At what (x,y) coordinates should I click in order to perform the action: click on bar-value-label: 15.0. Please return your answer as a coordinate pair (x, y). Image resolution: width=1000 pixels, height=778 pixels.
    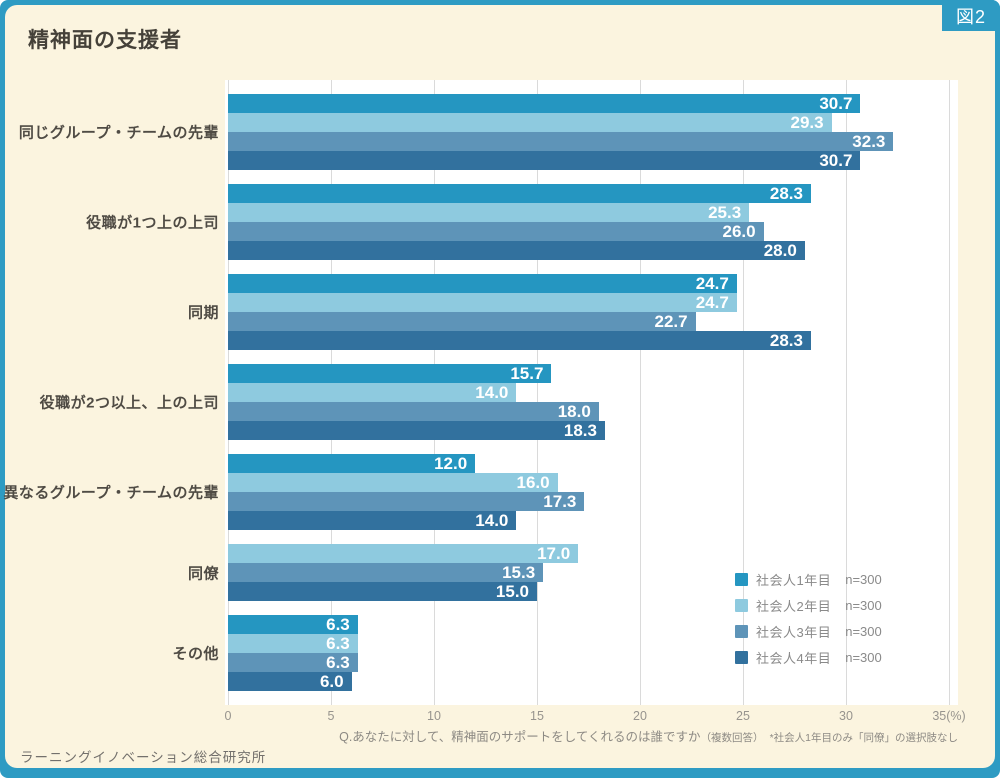
    Looking at the image, I should click on (512, 591).